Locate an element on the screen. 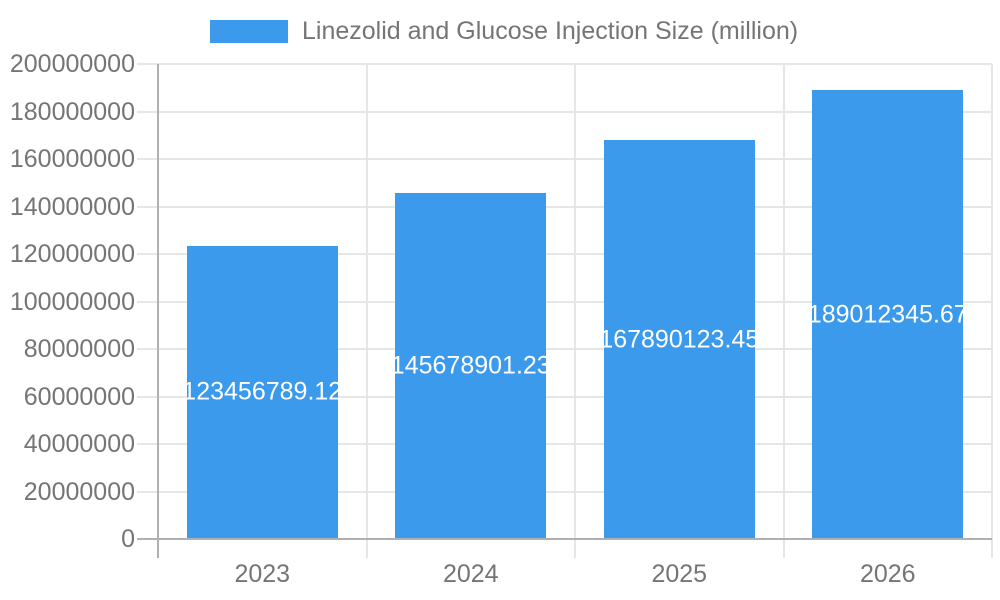 The width and height of the screenshot is (1000, 600). x-axis-tick-label: 2023 is located at coordinates (262, 574).